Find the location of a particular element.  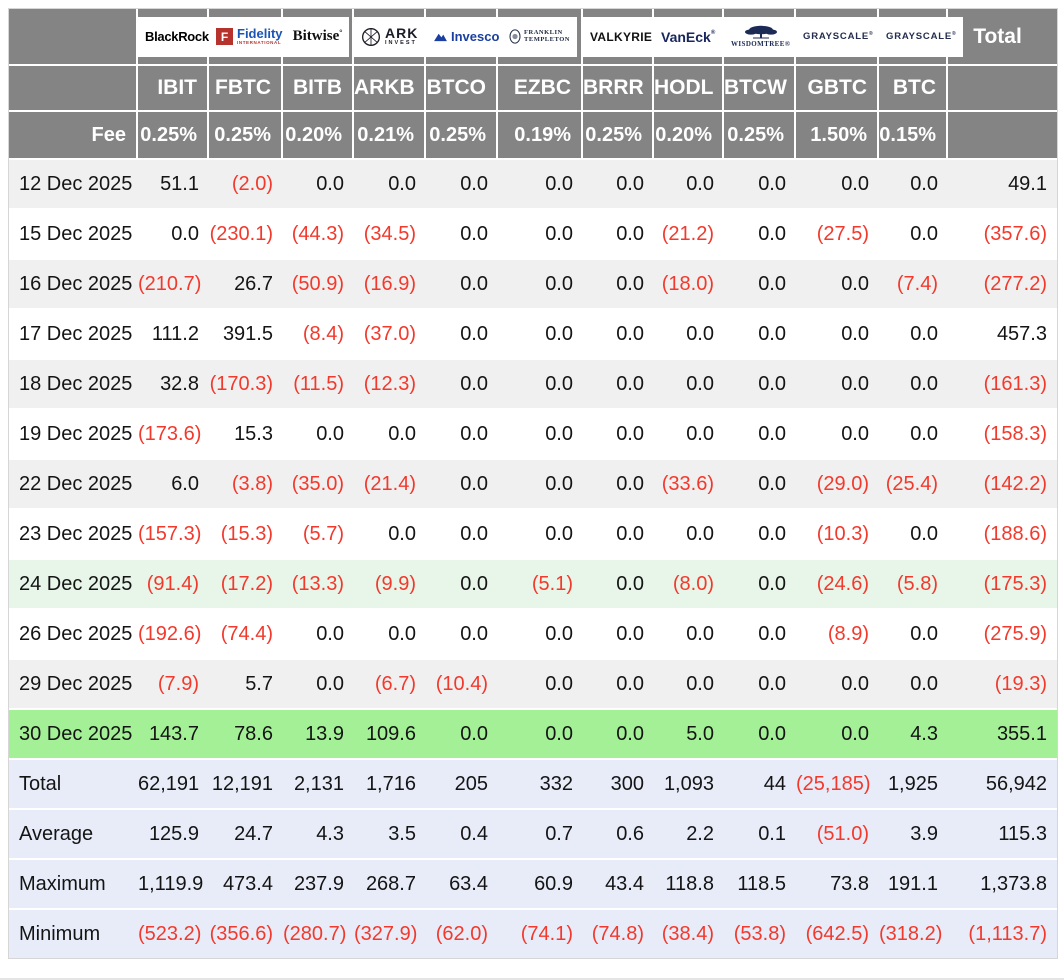

value-cell: (38.4) is located at coordinates (689, 934).